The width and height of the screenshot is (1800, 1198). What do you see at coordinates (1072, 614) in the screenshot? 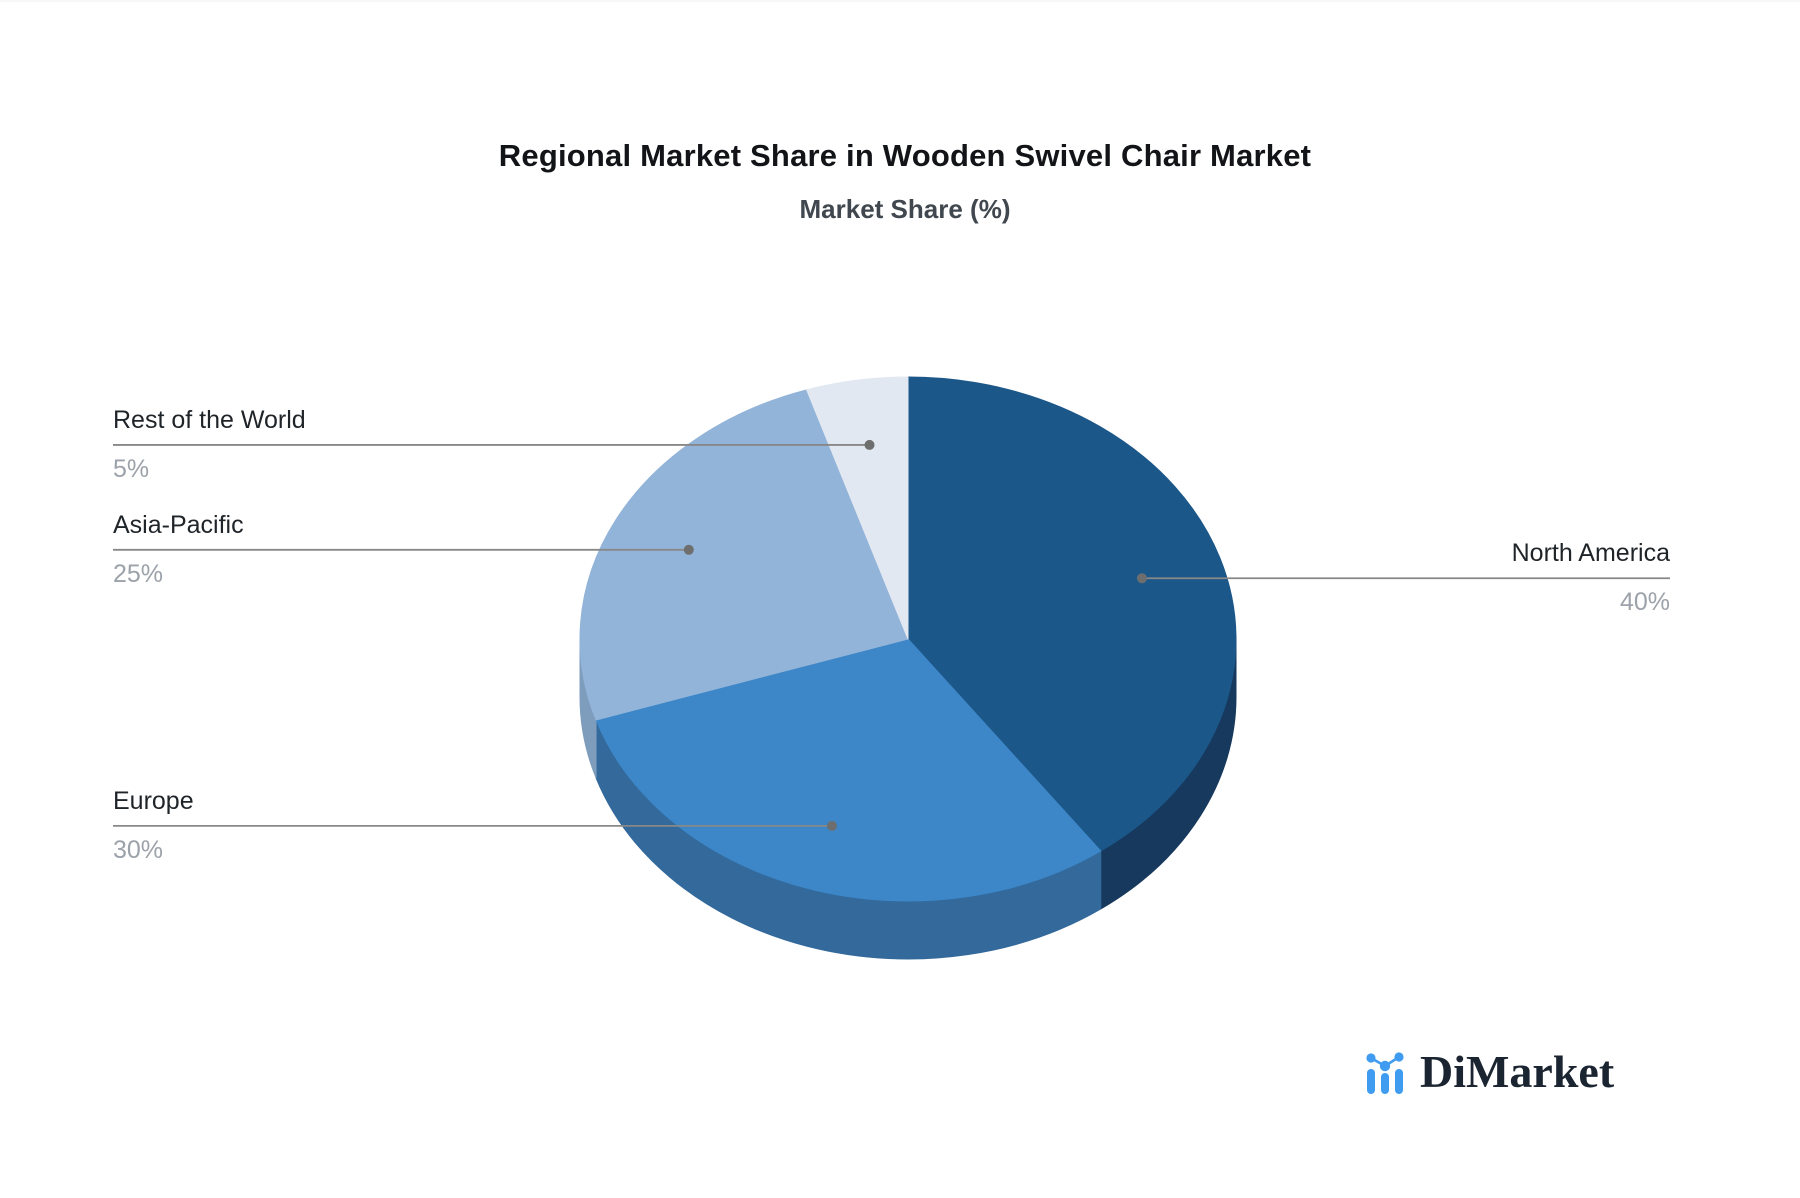
I see `pie-slice-north-america` at bounding box center [1072, 614].